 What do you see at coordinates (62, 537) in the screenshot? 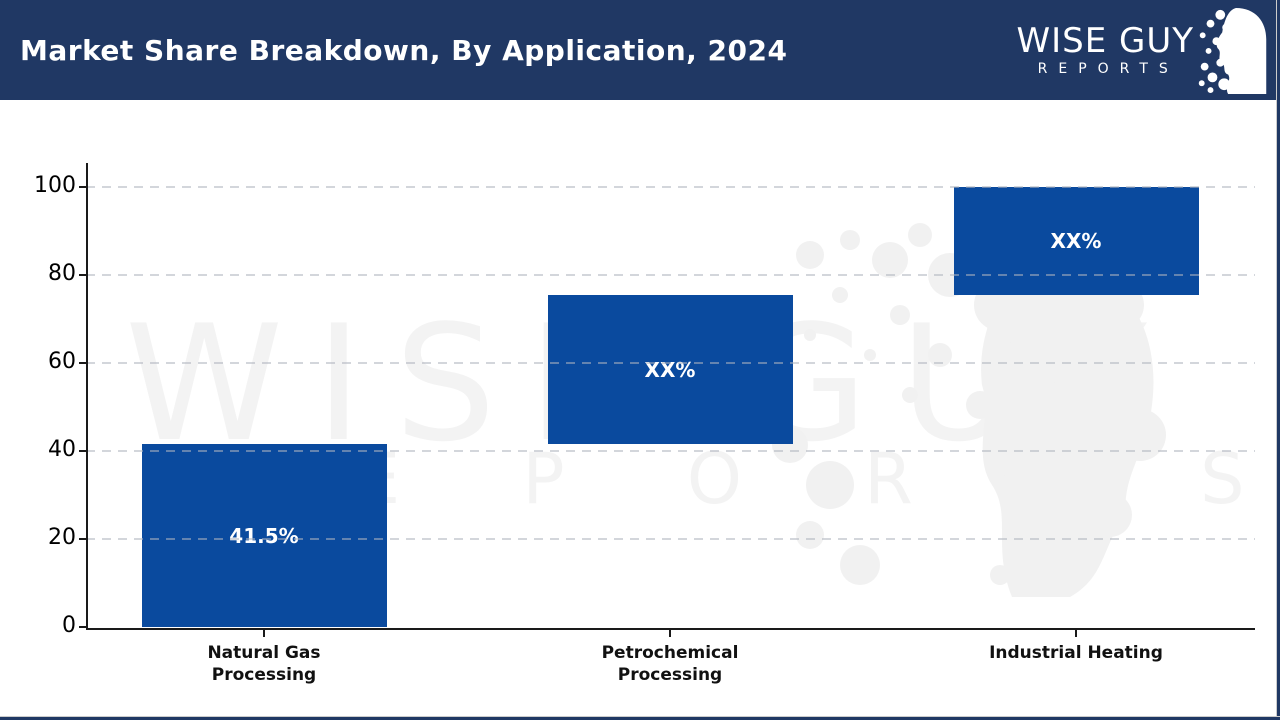
I see `y-tick-label: 20` at bounding box center [62, 537].